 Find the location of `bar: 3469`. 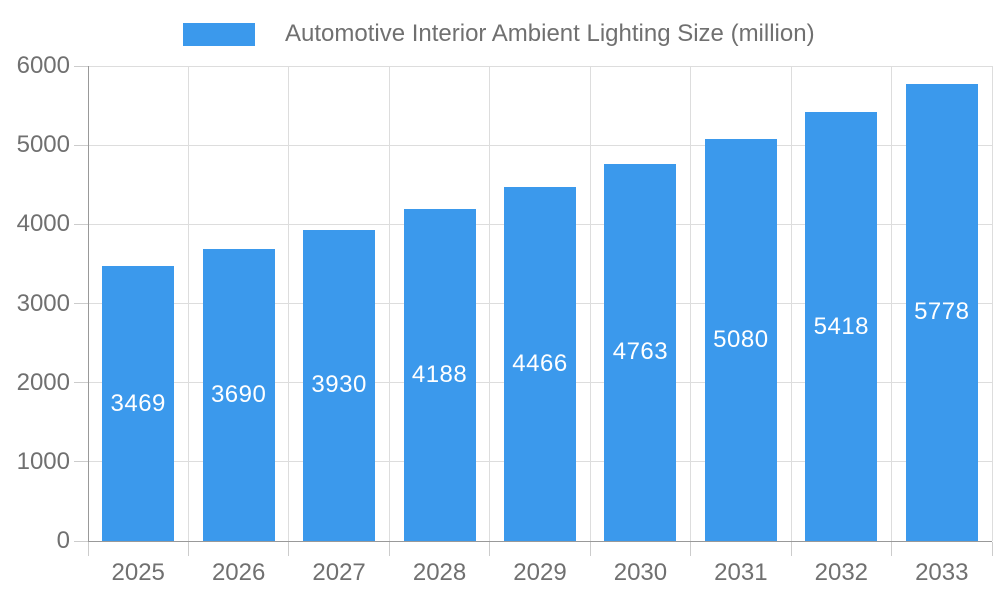

bar: 3469 is located at coordinates (138, 403).